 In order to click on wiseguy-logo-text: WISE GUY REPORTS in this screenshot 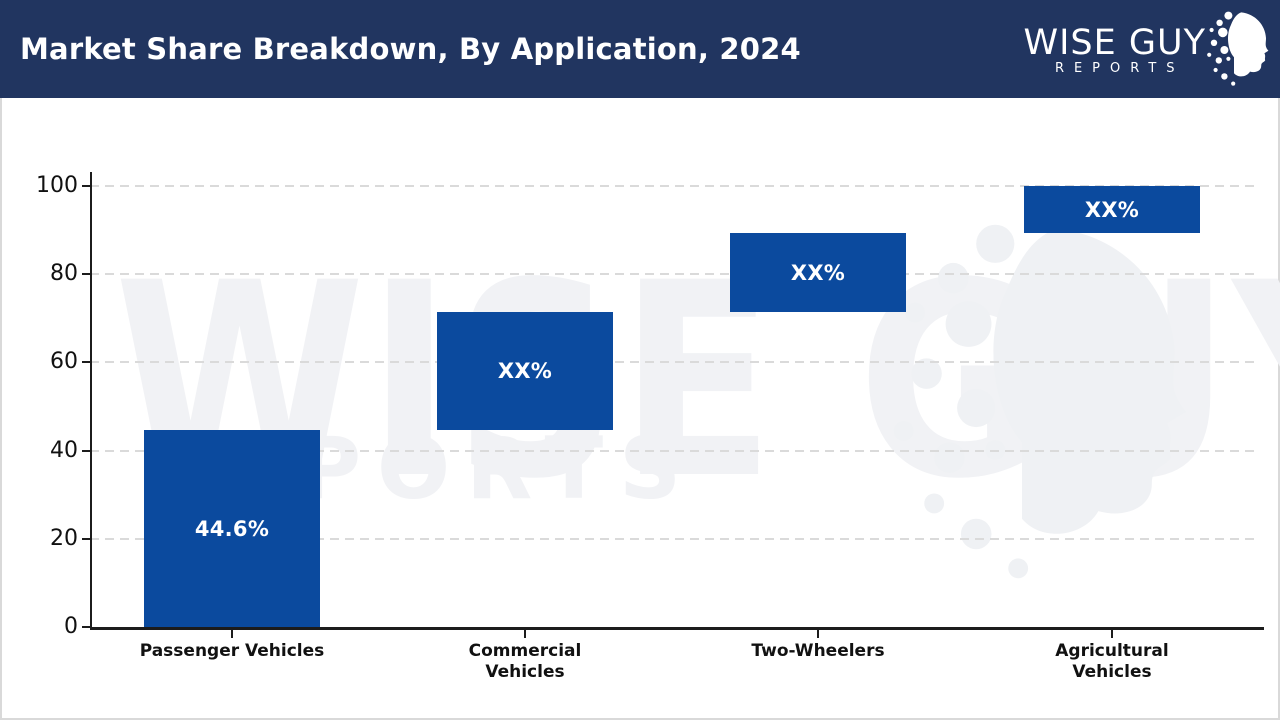, I will do `click(1114, 50)`.